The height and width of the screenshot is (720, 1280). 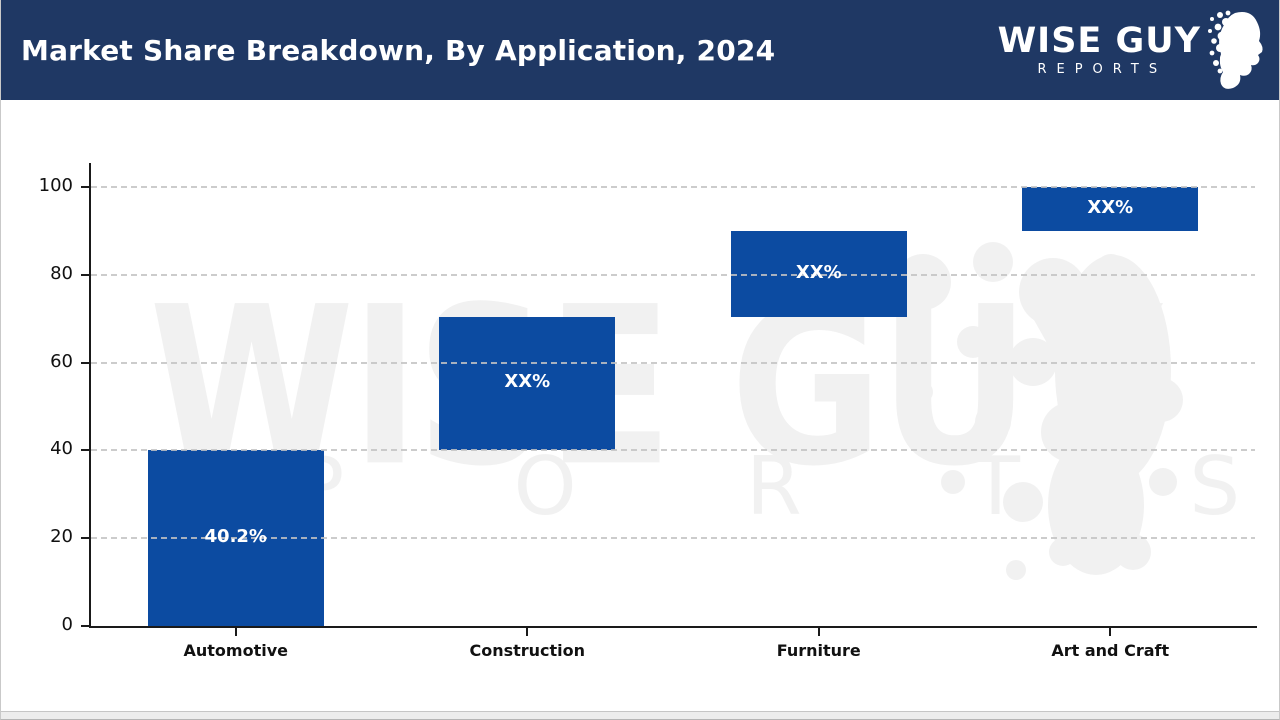 I want to click on category-label-construction: Construction, so click(x=527, y=650).